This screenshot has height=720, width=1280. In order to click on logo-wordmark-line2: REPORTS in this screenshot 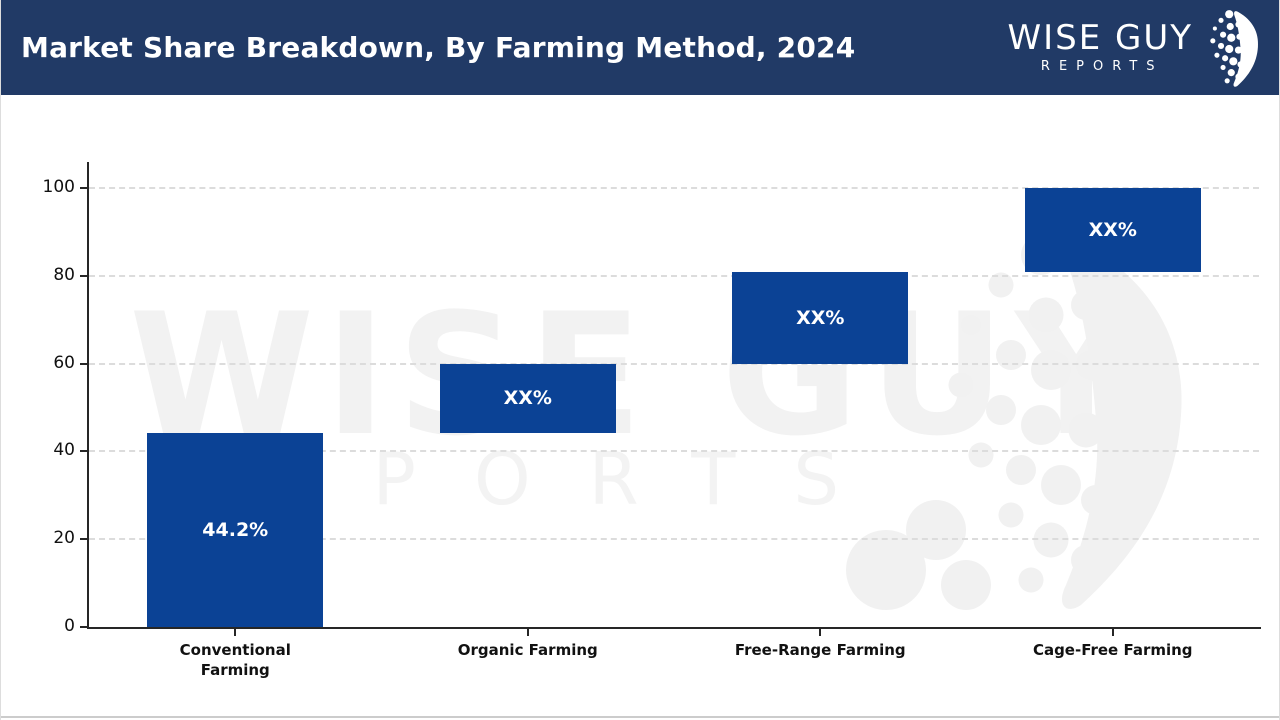, I will do `click(1102, 66)`.